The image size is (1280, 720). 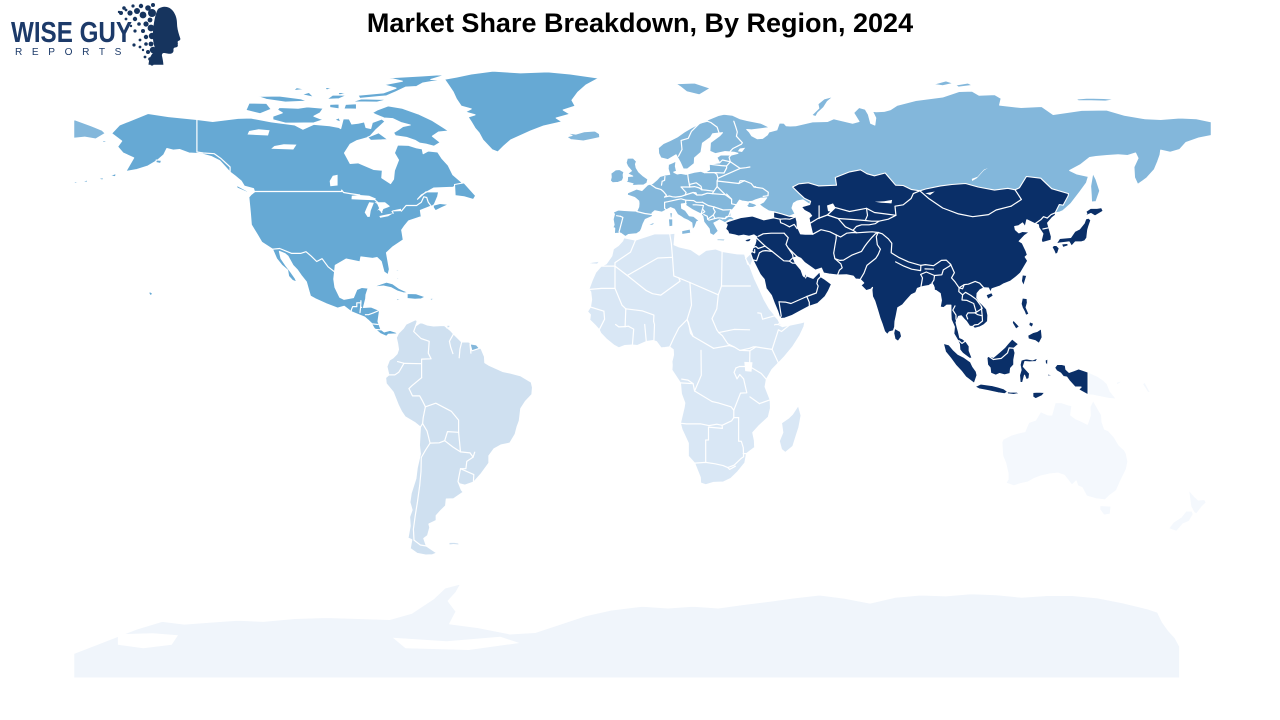 I want to click on svg-text: WISE GUY, so click(x=71, y=33).